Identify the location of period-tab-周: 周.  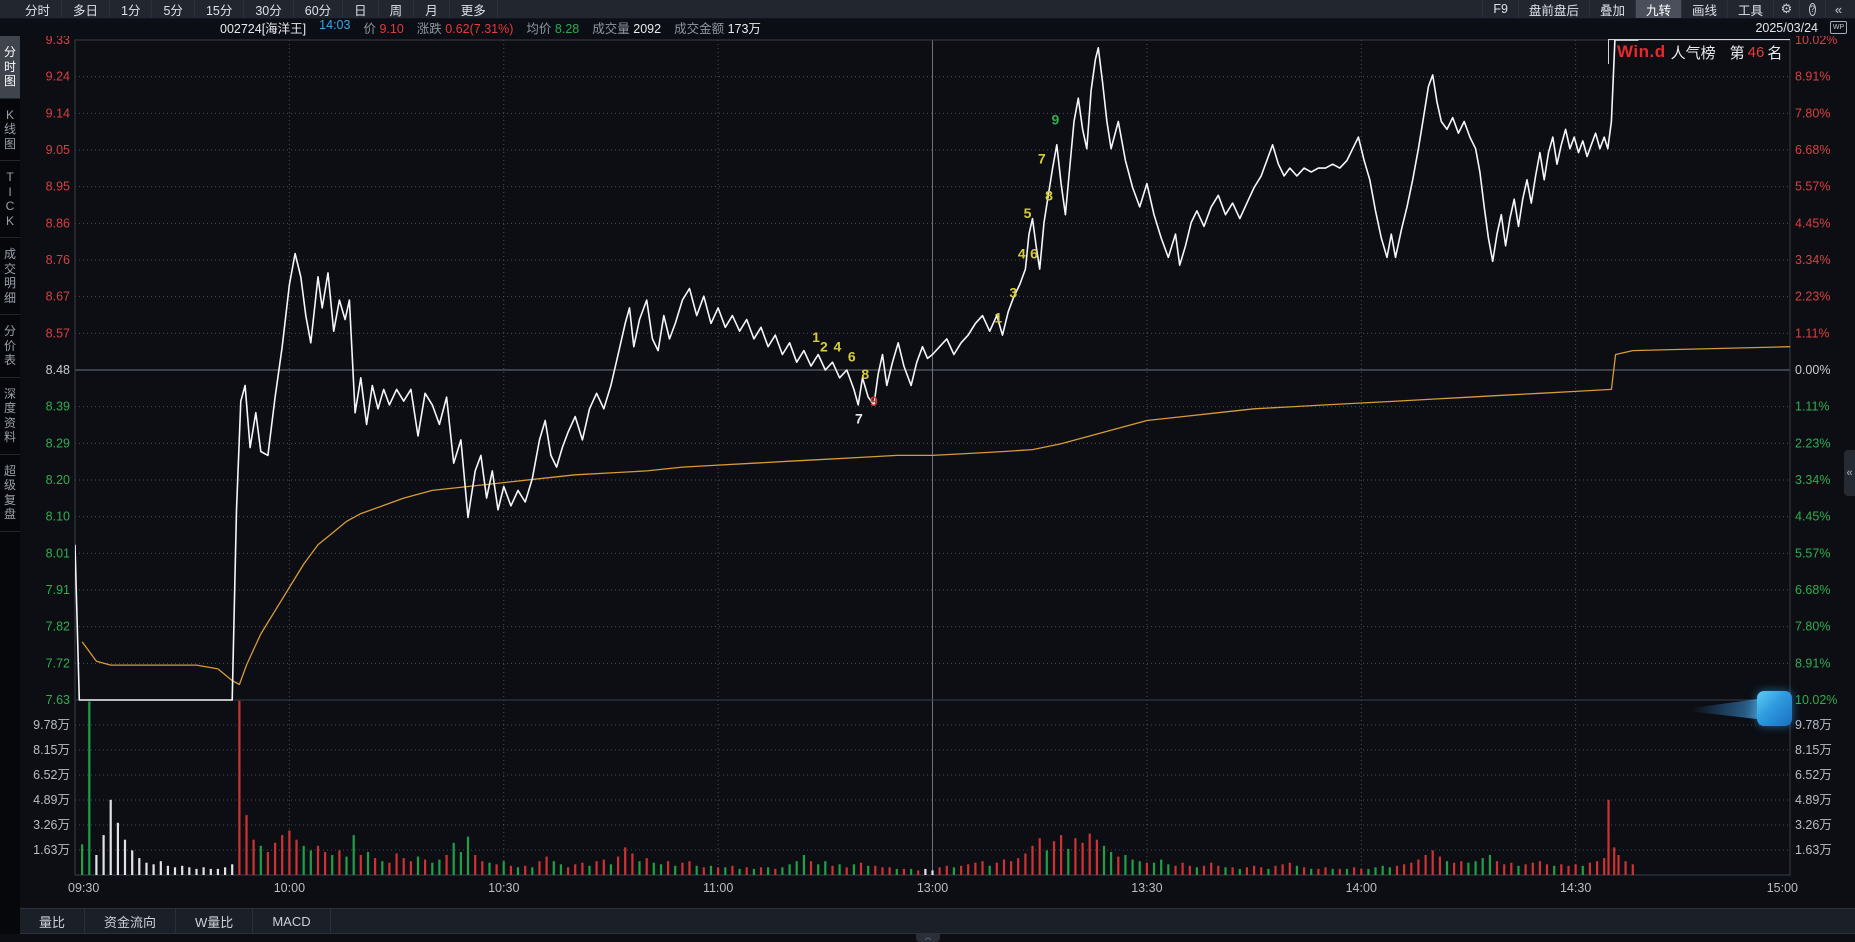
(397, 9).